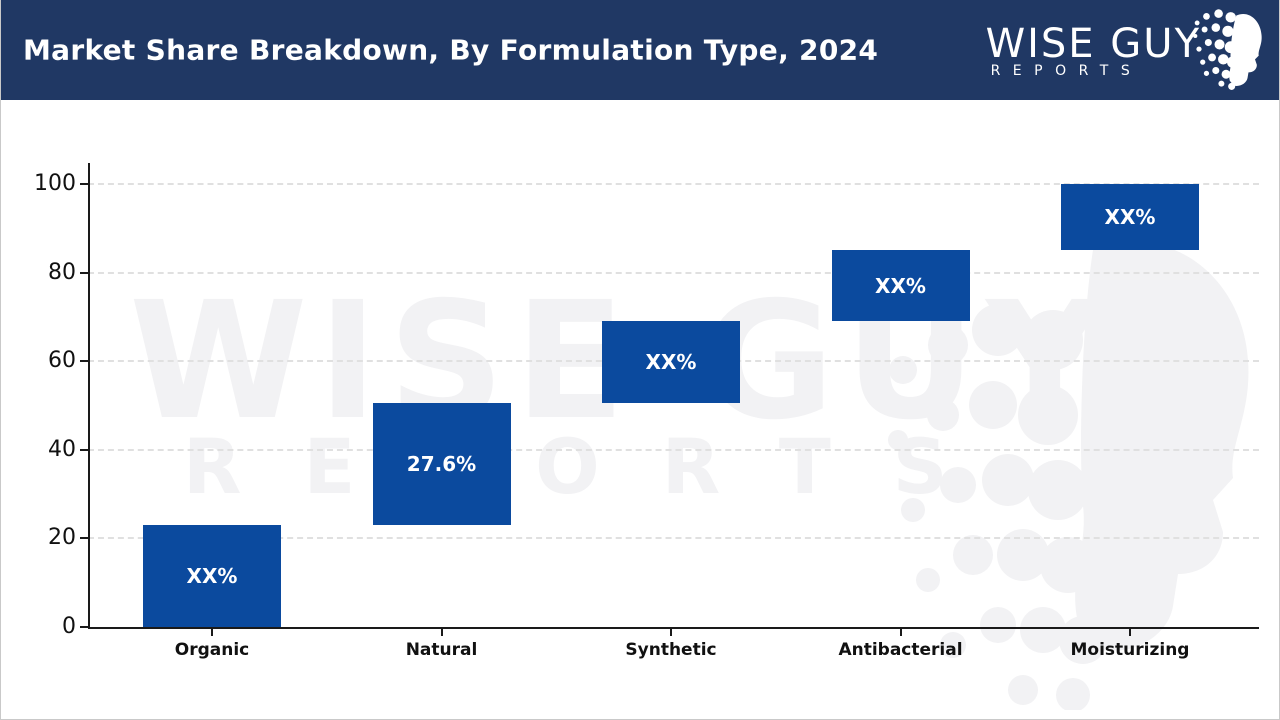 The height and width of the screenshot is (720, 1280). I want to click on x-axis-spine, so click(673, 628).